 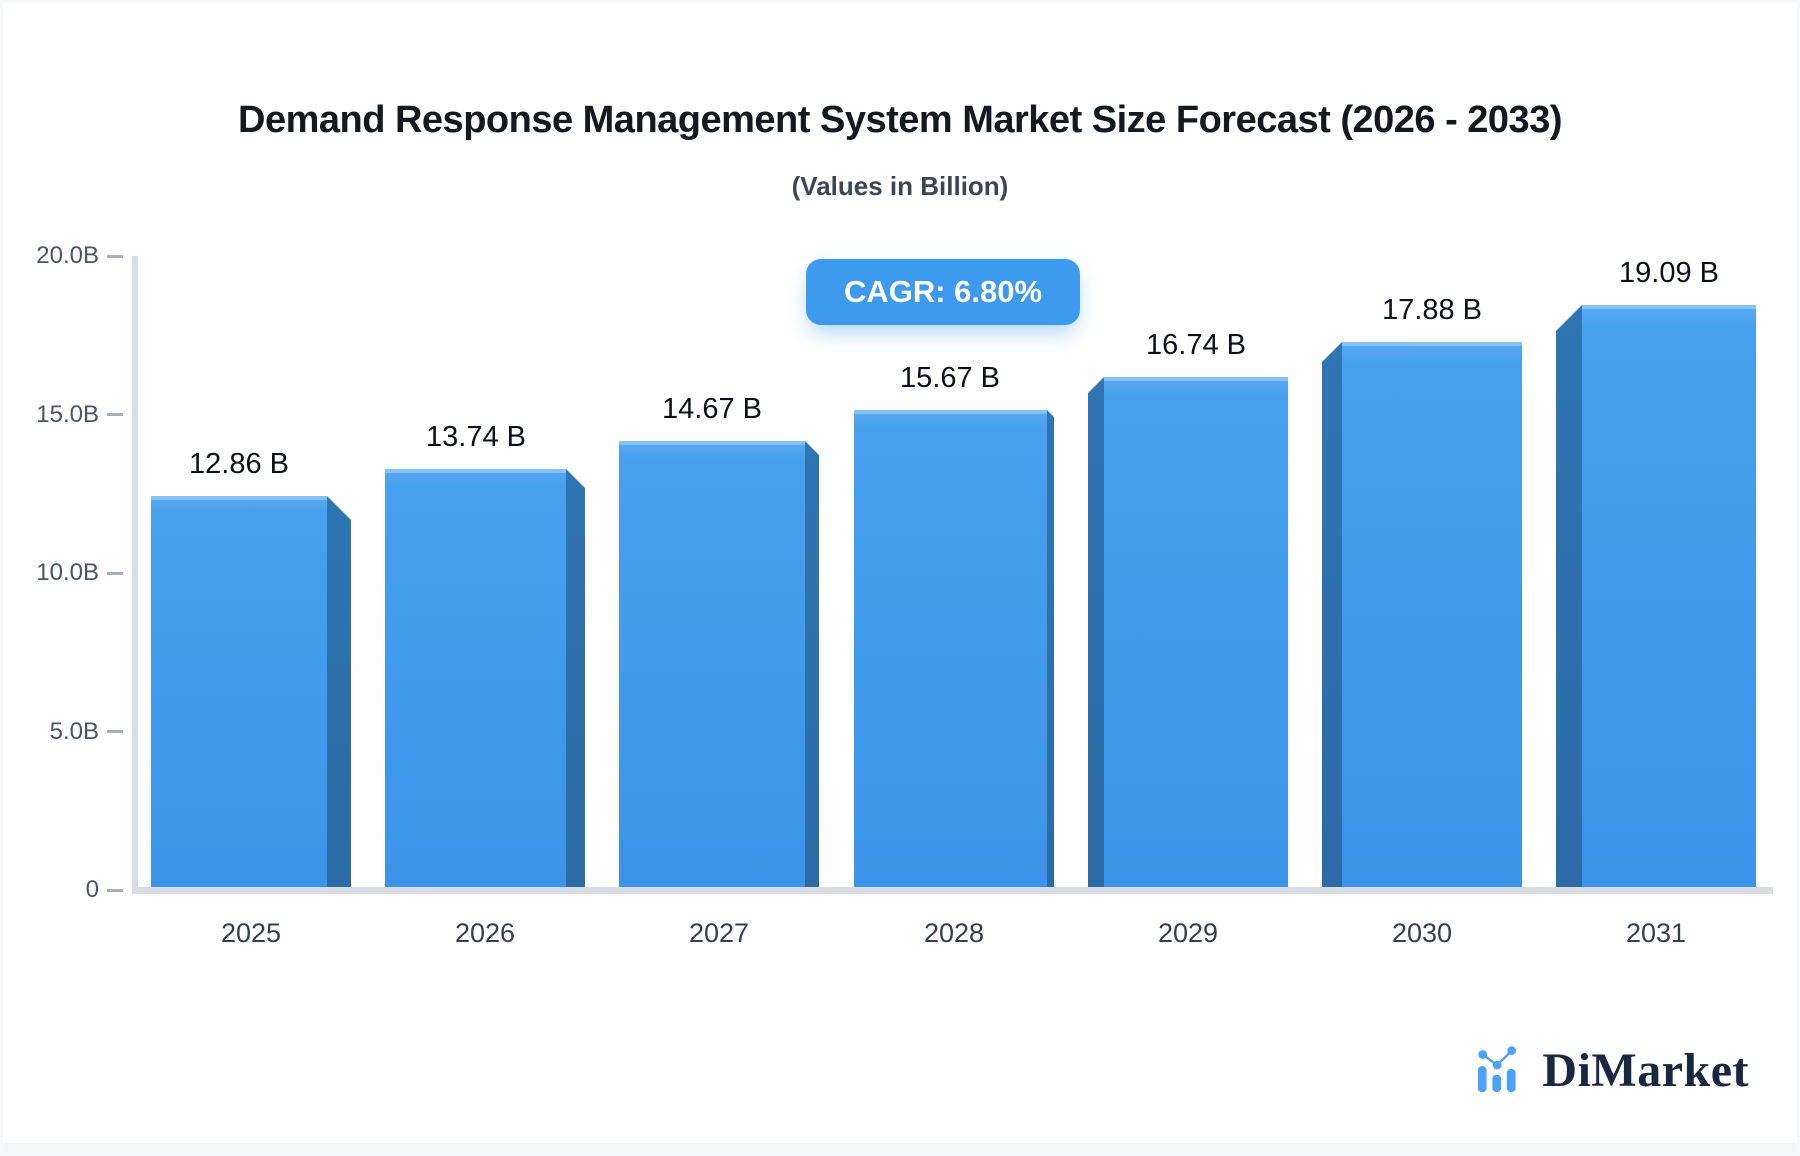 What do you see at coordinates (1669, 273) in the screenshot?
I see `bar-value-label: 19.09 B` at bounding box center [1669, 273].